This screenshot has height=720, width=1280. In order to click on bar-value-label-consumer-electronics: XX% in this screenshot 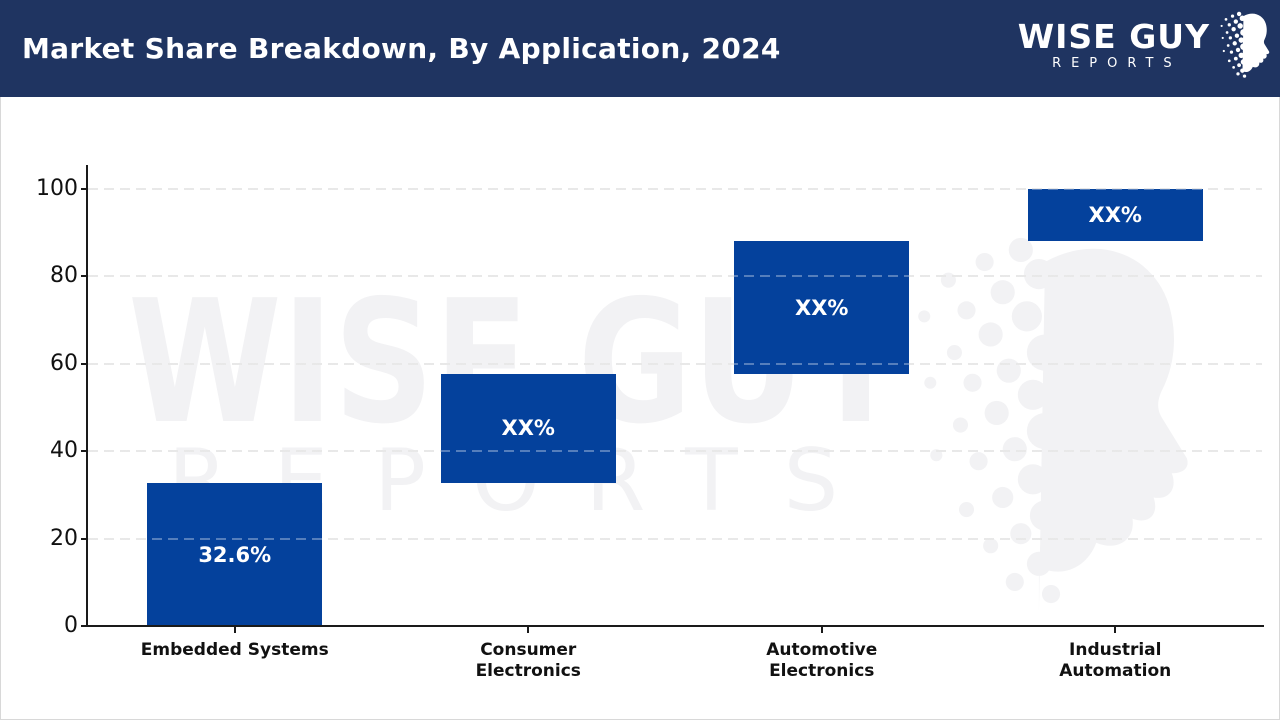, I will do `click(528, 428)`.